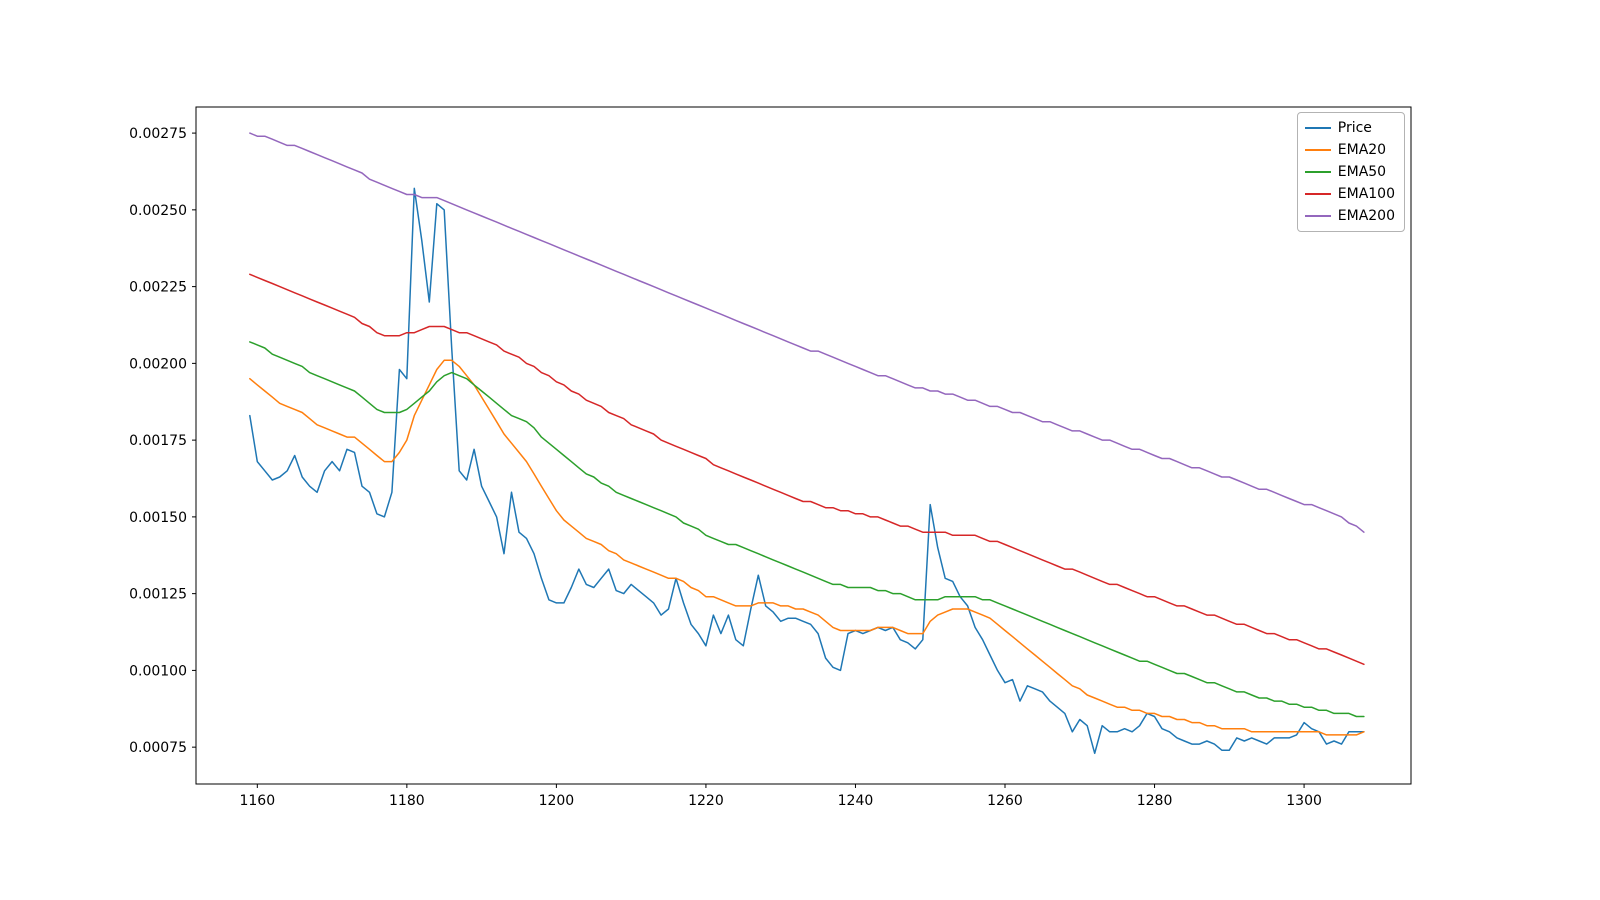  I want to click on legend-item-price: Price, so click(1349, 128).